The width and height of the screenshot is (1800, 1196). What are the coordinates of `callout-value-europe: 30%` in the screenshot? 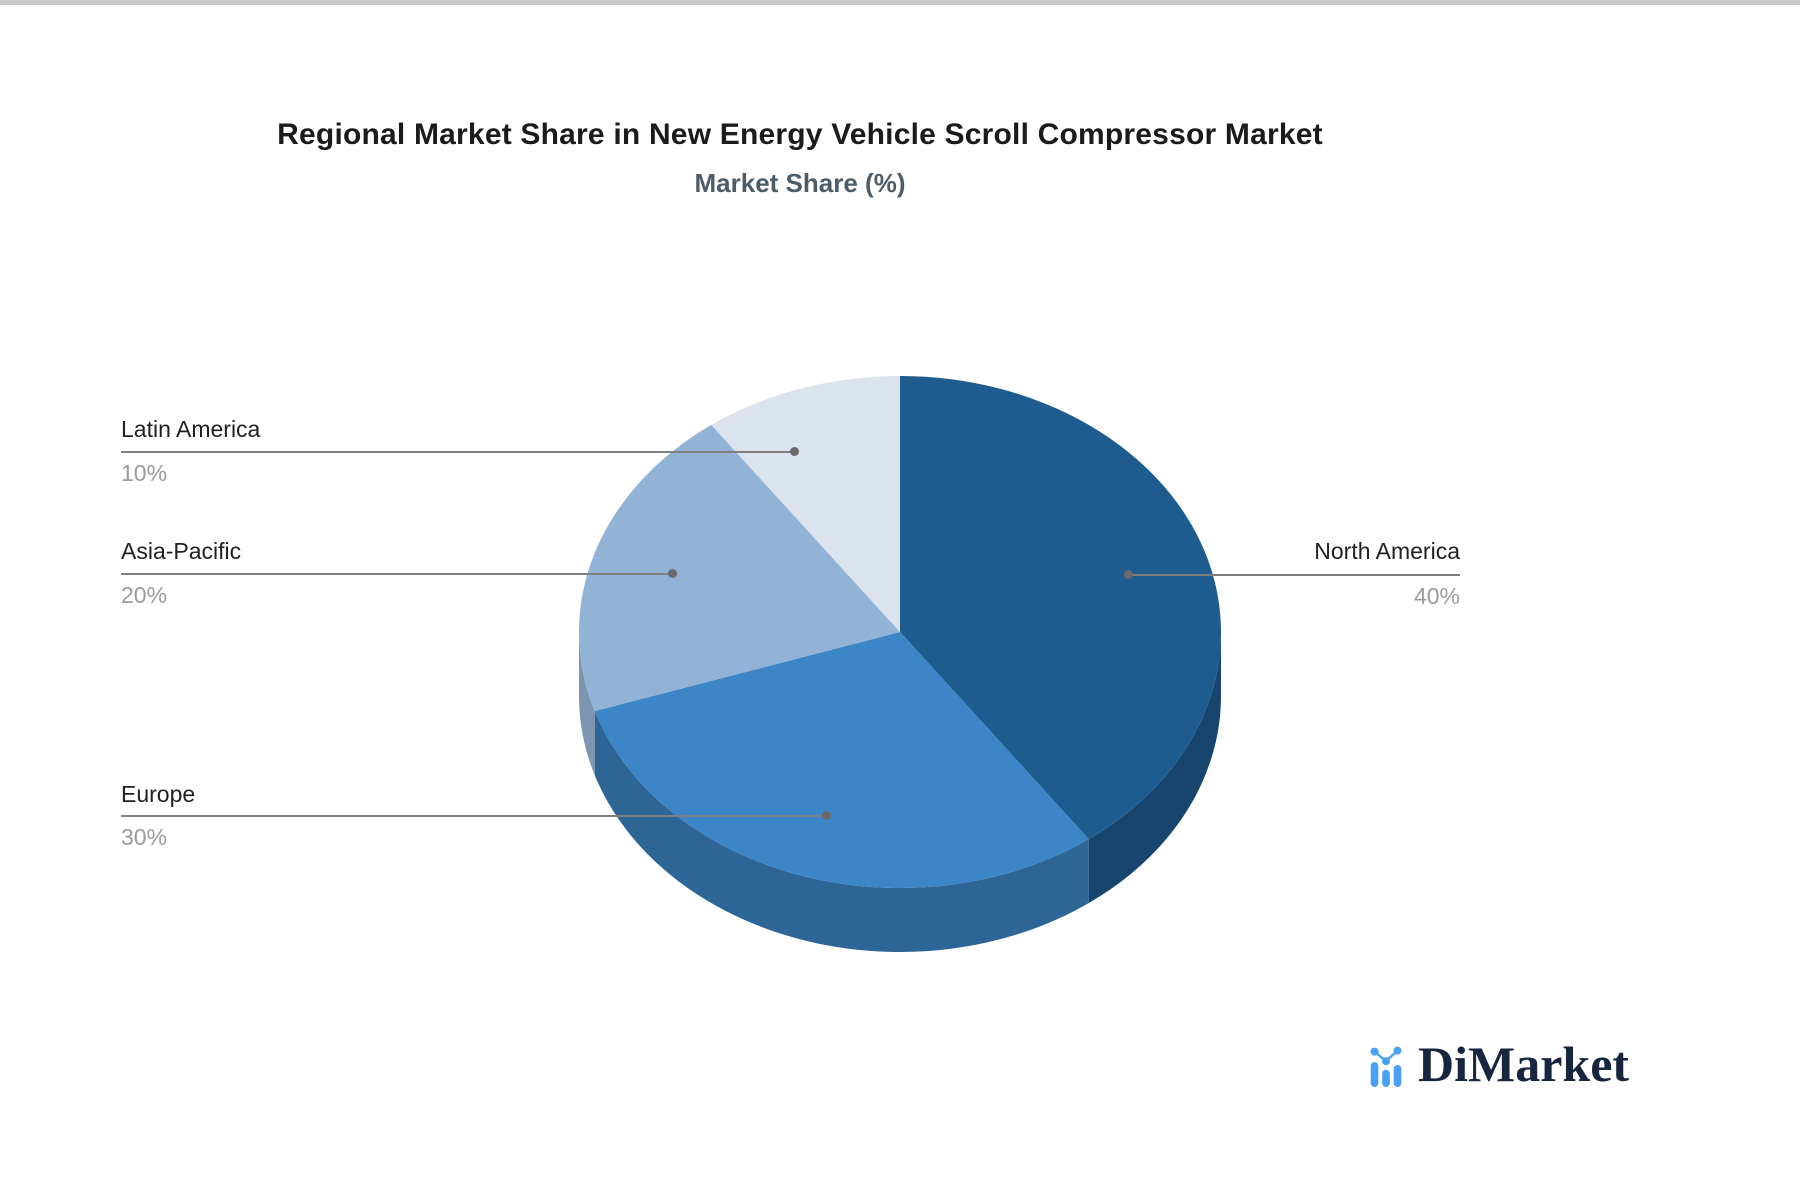 It's located at (144, 837).